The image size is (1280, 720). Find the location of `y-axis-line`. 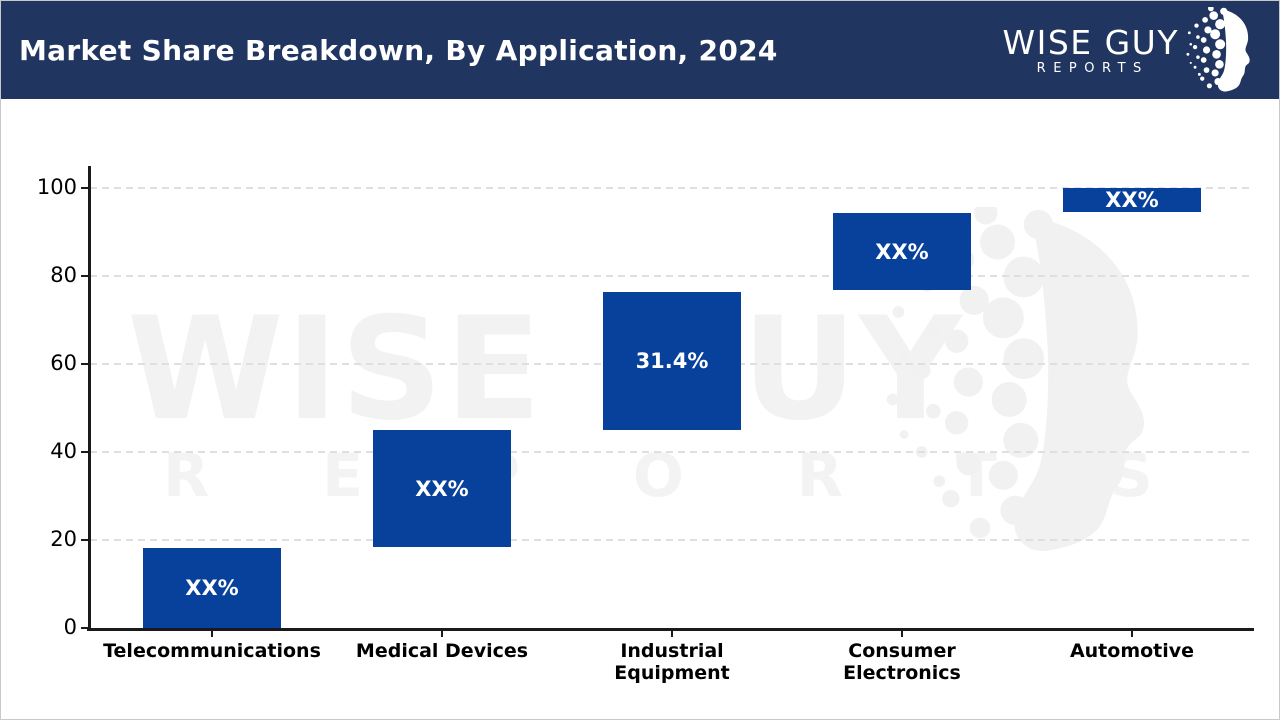

y-axis-line is located at coordinates (89, 398).